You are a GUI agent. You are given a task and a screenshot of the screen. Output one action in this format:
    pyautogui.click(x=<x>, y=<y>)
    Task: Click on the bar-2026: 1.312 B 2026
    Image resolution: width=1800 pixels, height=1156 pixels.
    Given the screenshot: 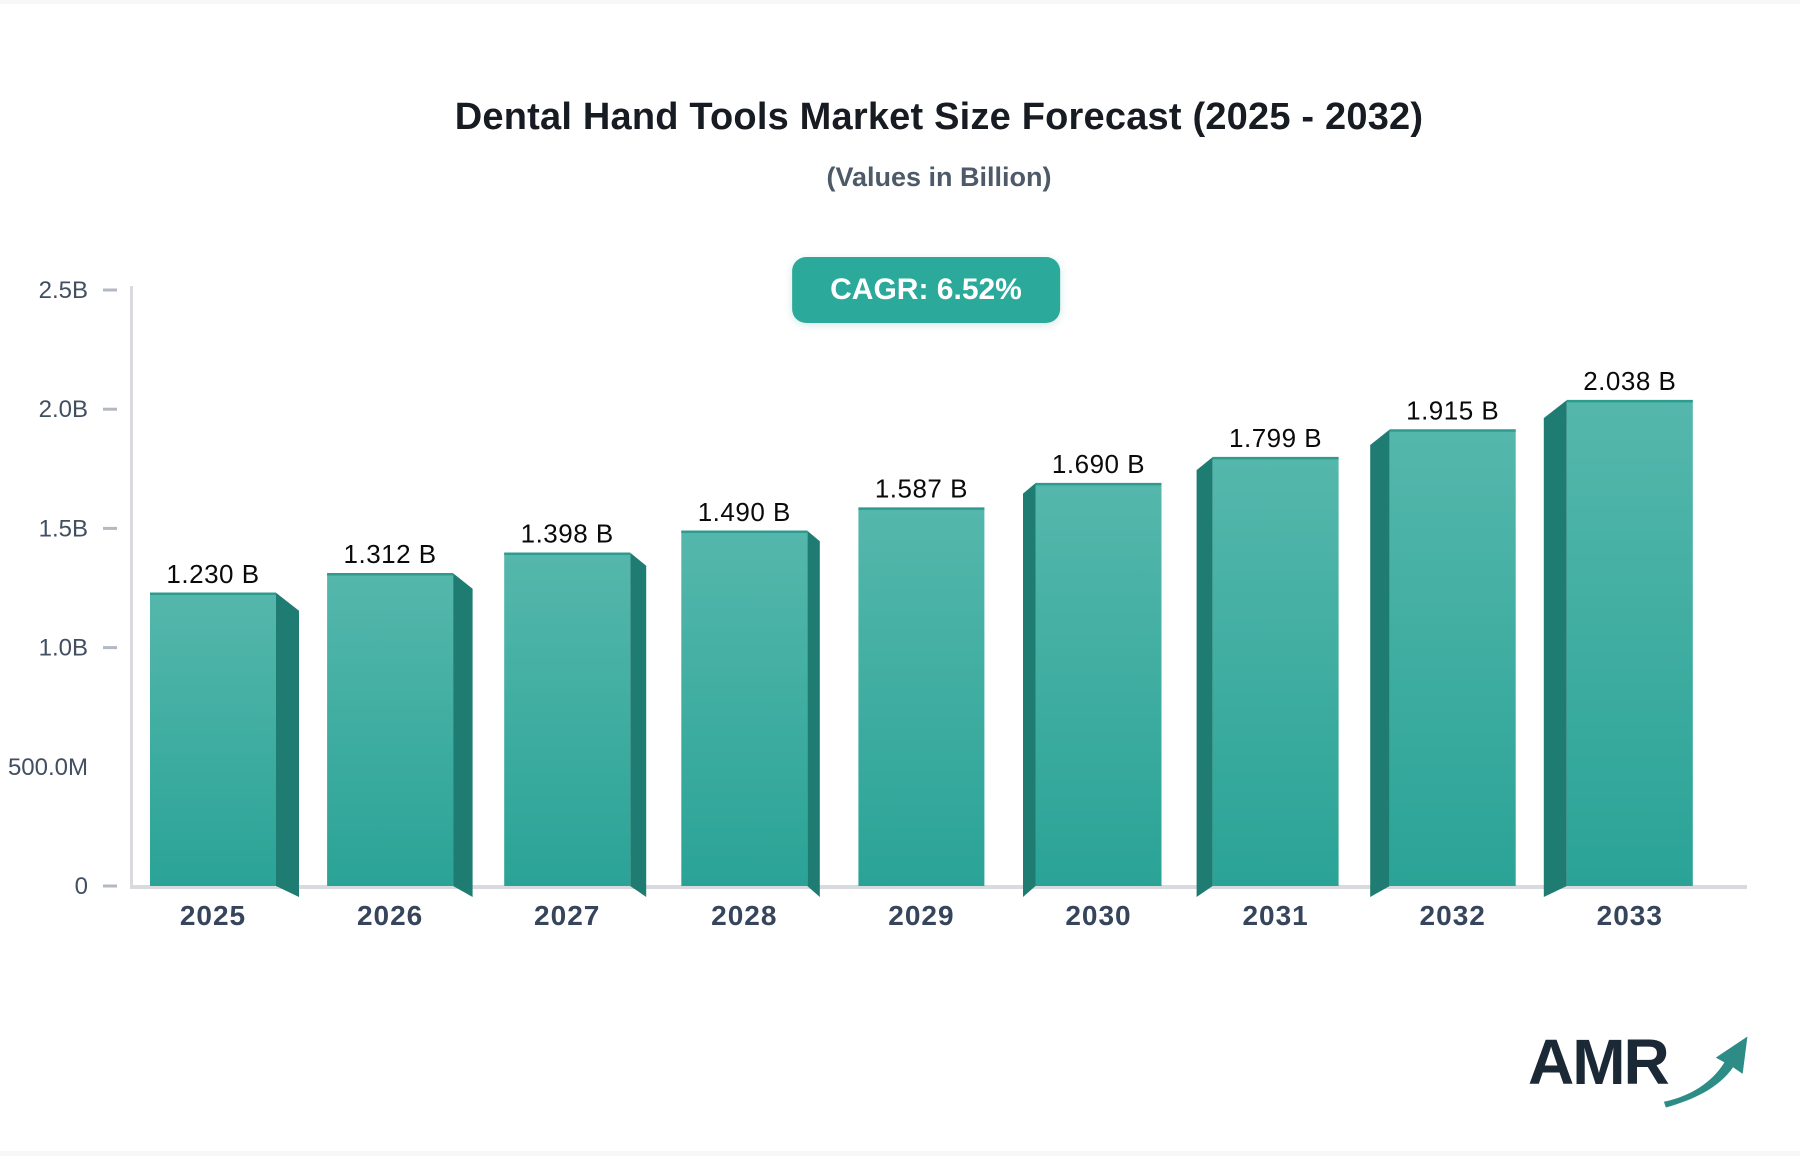 What is the action you would take?
    pyautogui.click(x=400, y=735)
    